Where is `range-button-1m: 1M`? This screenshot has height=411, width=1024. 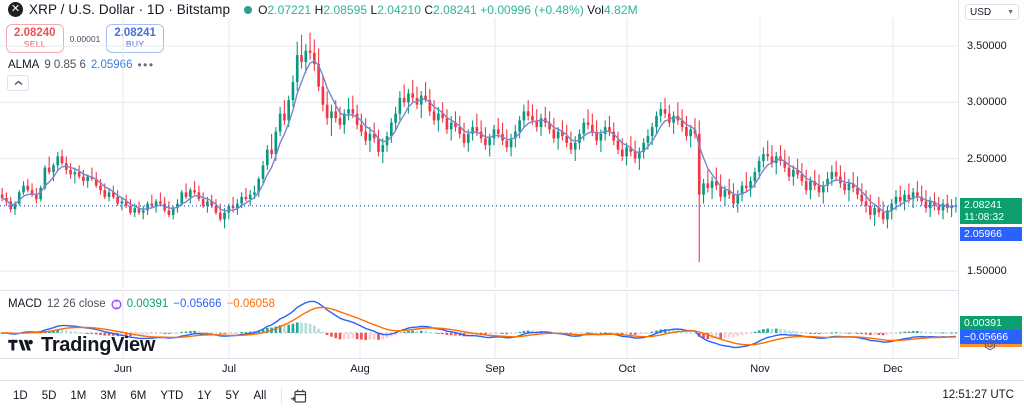 range-button-1m: 1M is located at coordinates (78, 396).